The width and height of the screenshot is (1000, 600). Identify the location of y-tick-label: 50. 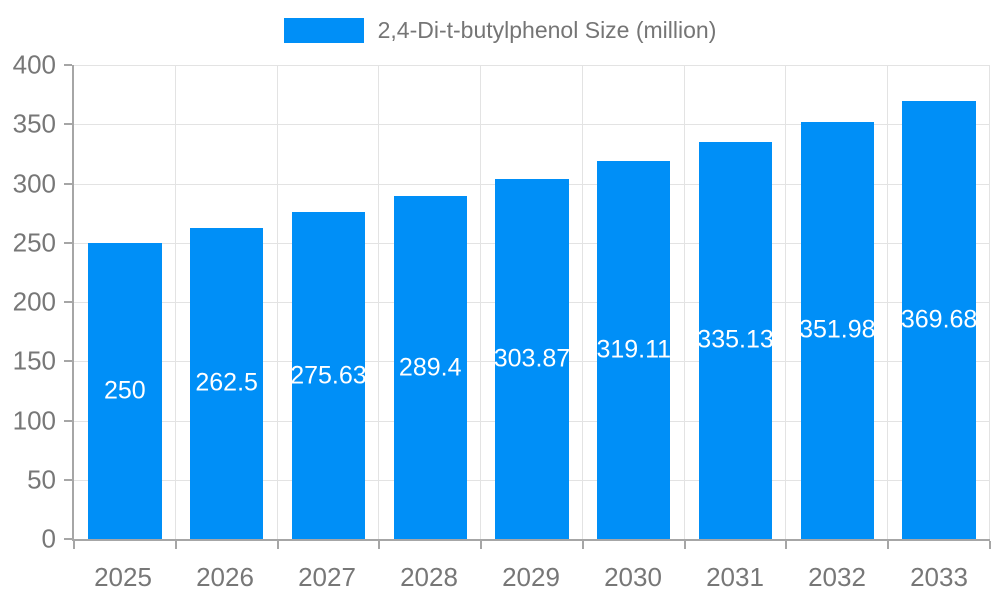
(41, 479).